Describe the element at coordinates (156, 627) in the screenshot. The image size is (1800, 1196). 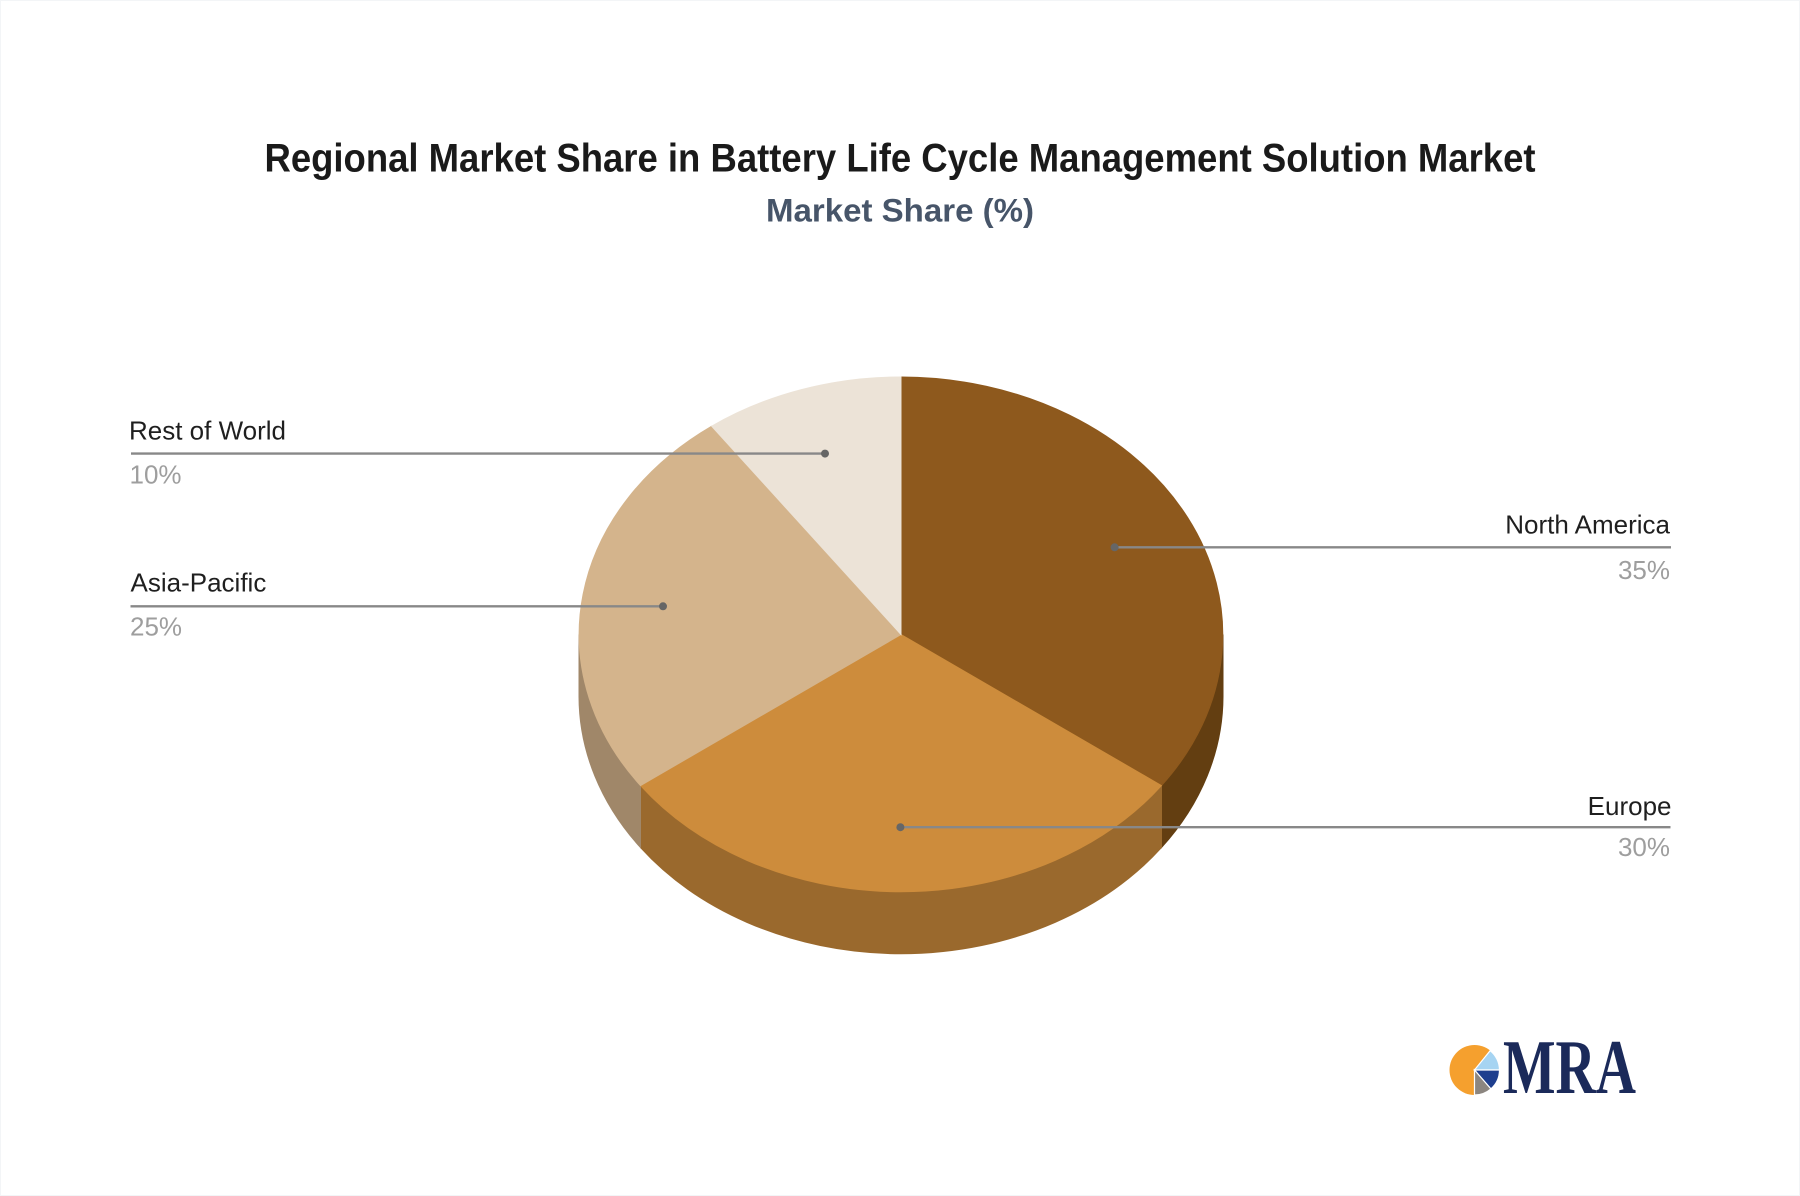
I see `svg-text: 25%` at that location.